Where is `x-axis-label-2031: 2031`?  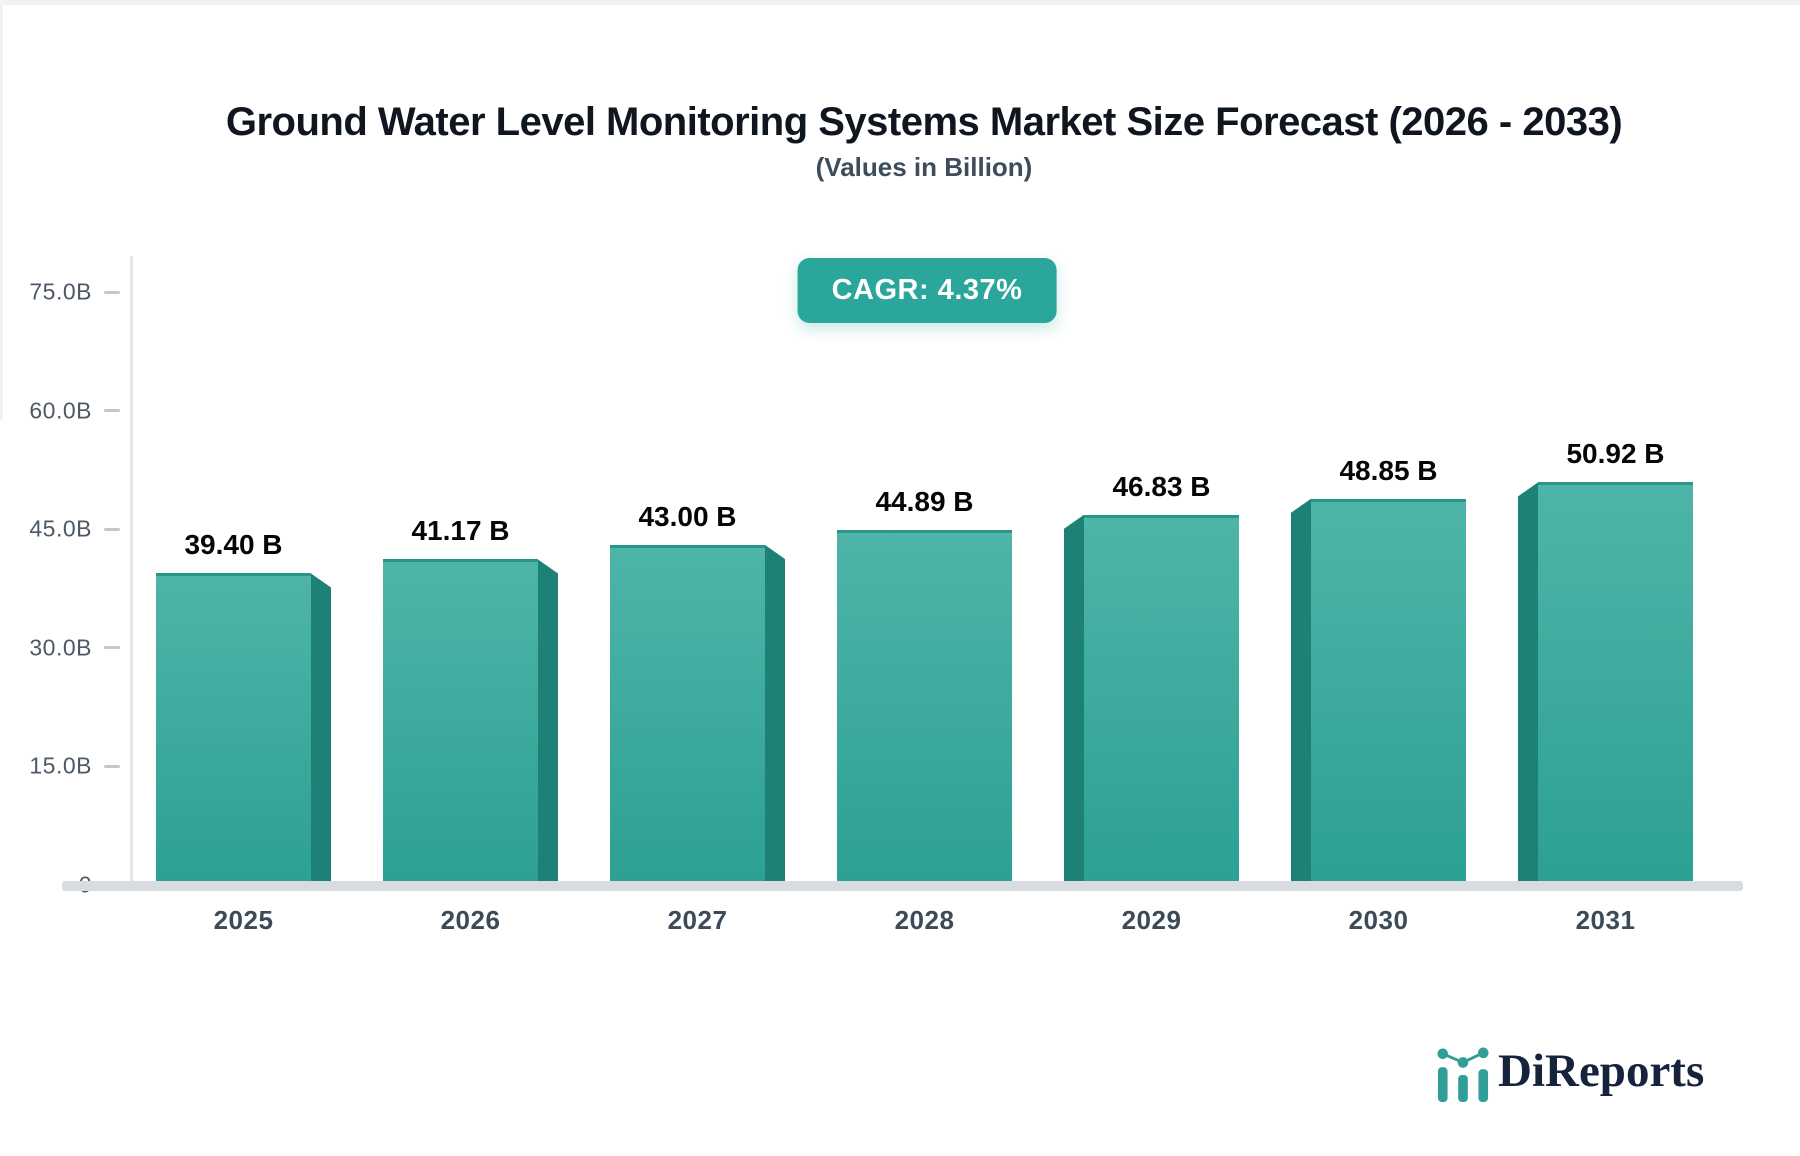 x-axis-label-2031: 2031 is located at coordinates (1605, 920).